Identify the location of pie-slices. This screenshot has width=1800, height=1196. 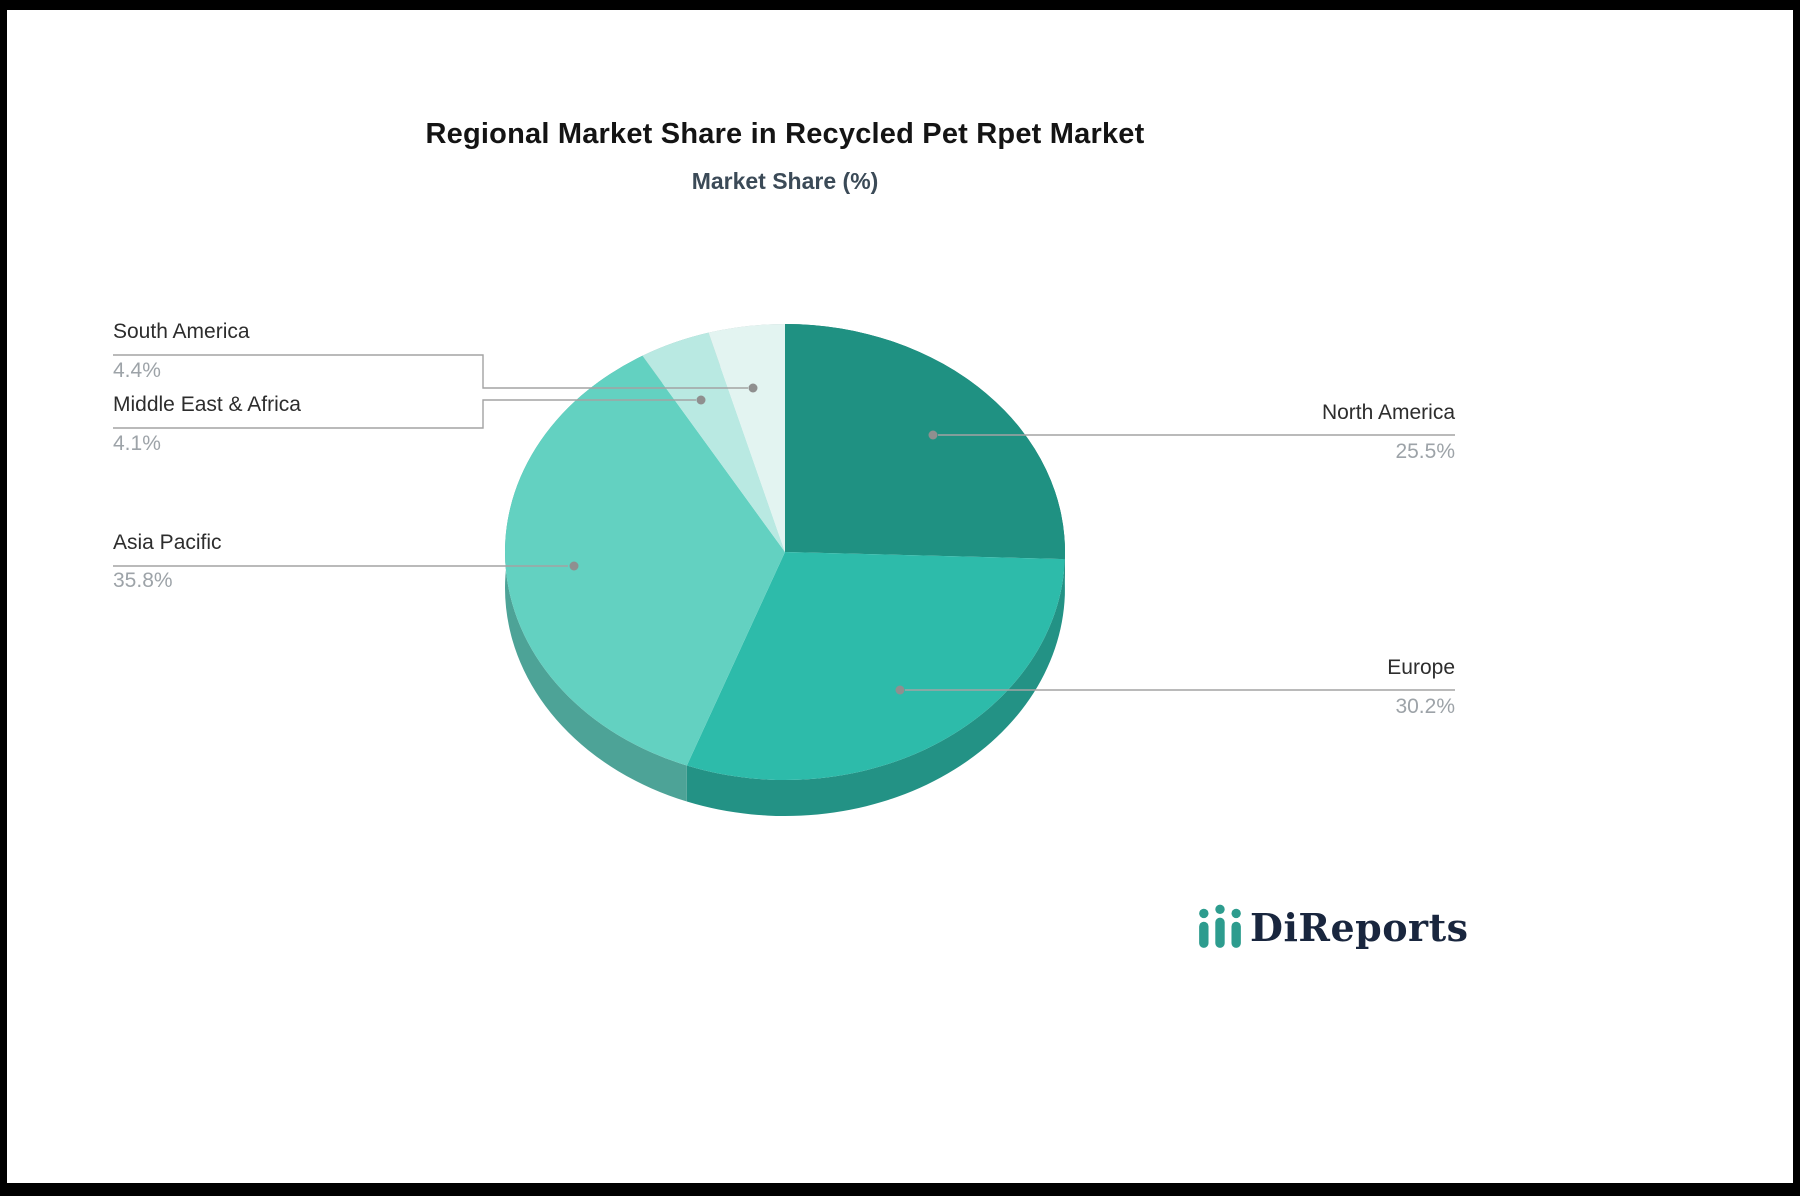
(785, 570).